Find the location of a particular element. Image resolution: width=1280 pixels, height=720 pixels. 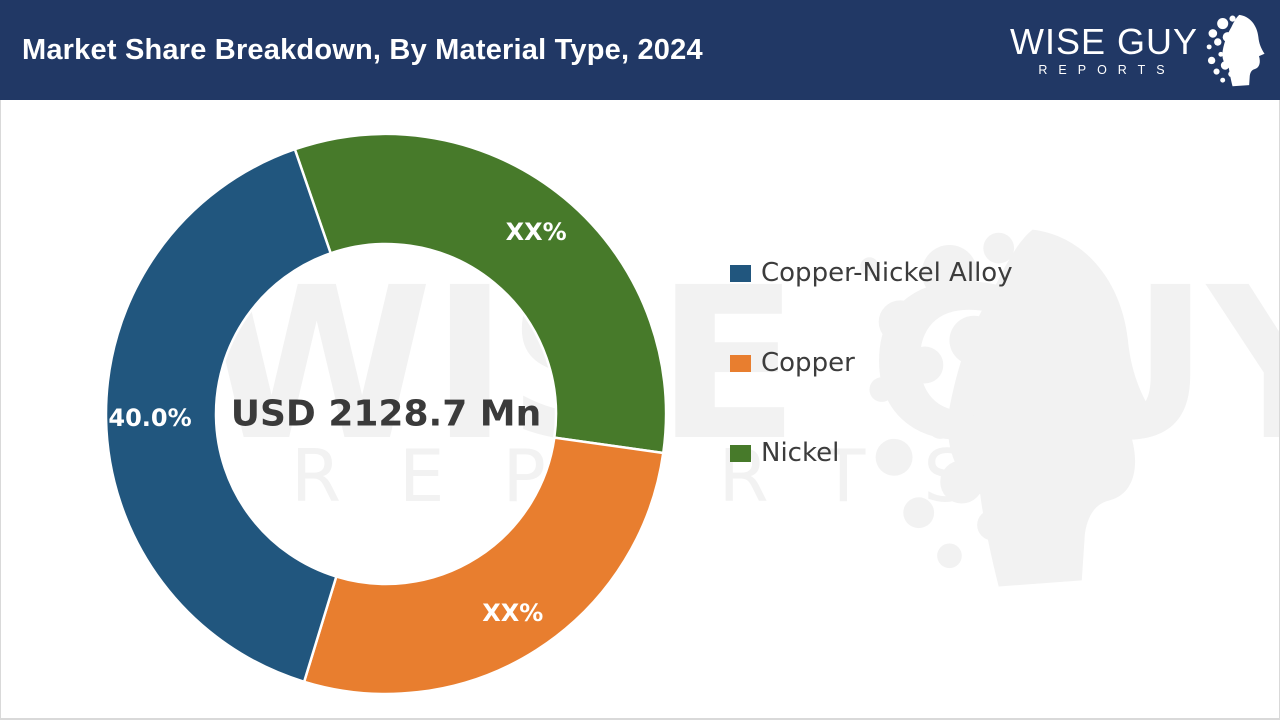

logo-wordmark: WISE GUY REPORTS is located at coordinates (1103, 48).